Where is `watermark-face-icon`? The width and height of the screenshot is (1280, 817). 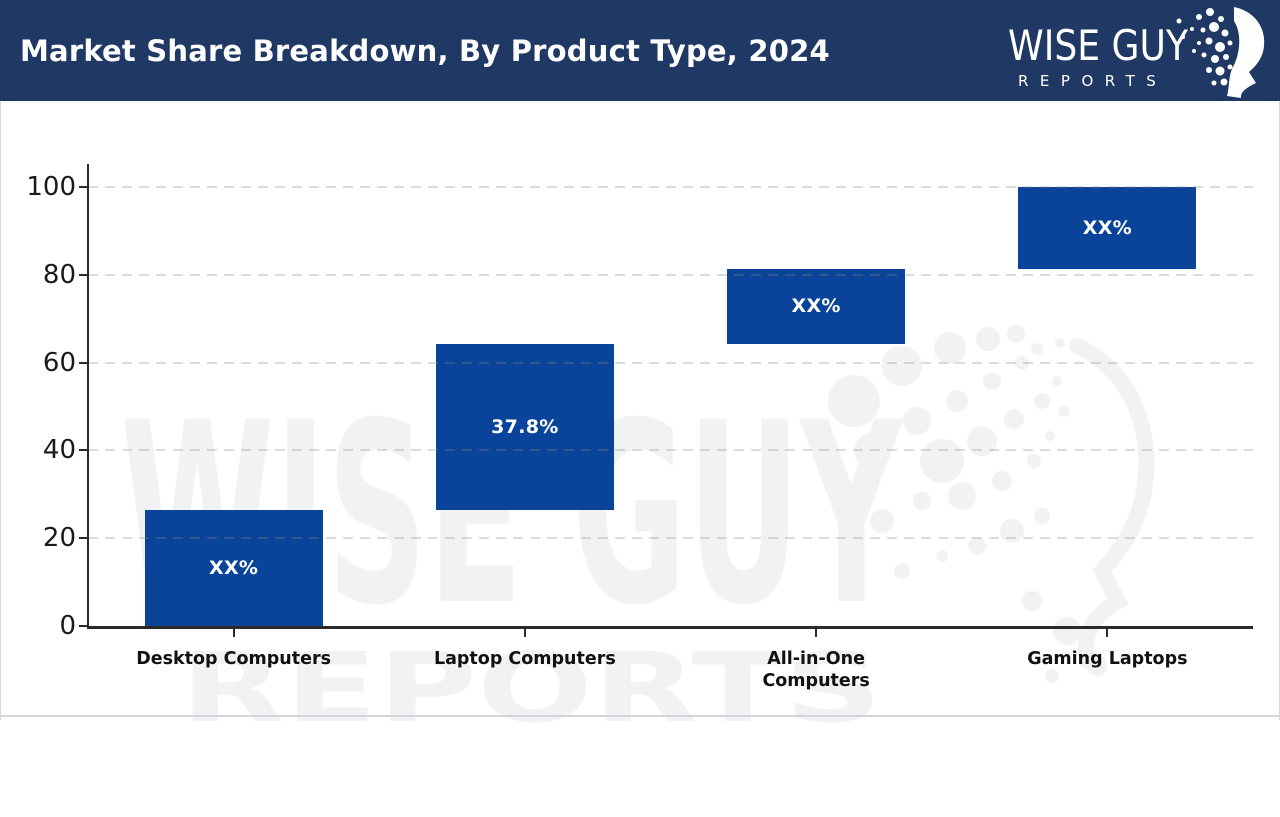 watermark-face-icon is located at coordinates (1112, 503).